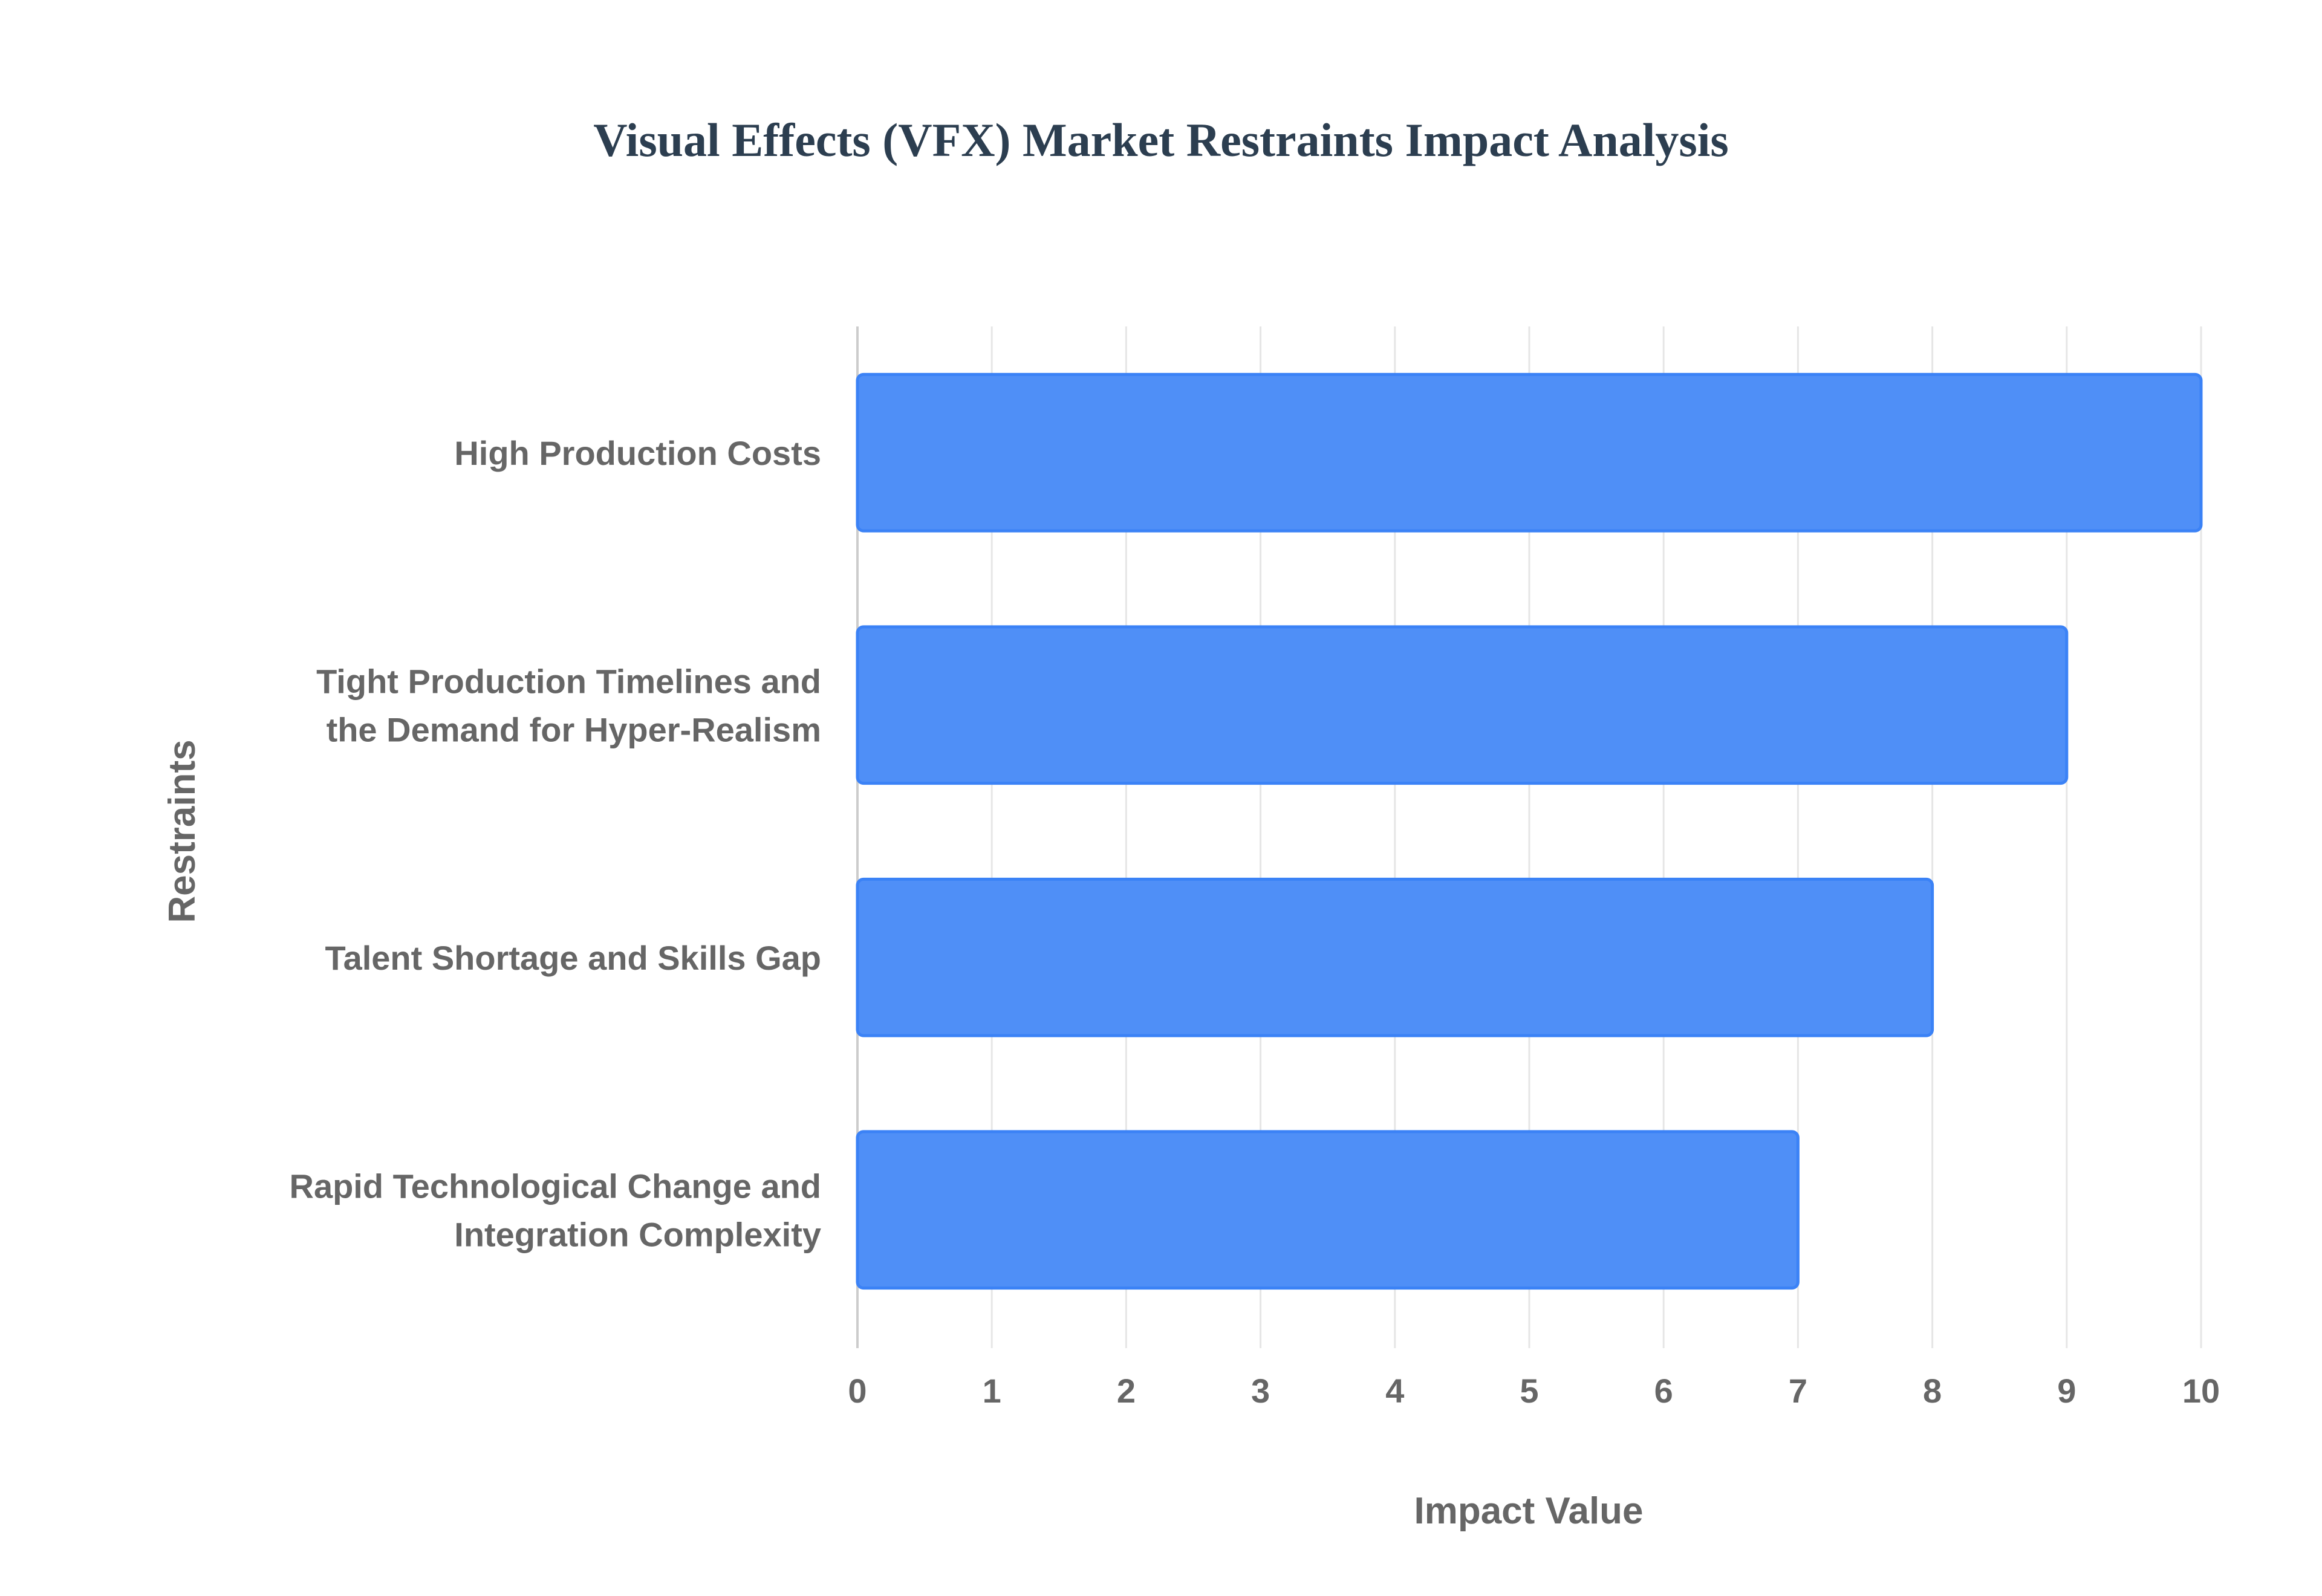  Describe the element at coordinates (555, 1186) in the screenshot. I see `y-category-label-line: Rapid Technological Change and` at that location.